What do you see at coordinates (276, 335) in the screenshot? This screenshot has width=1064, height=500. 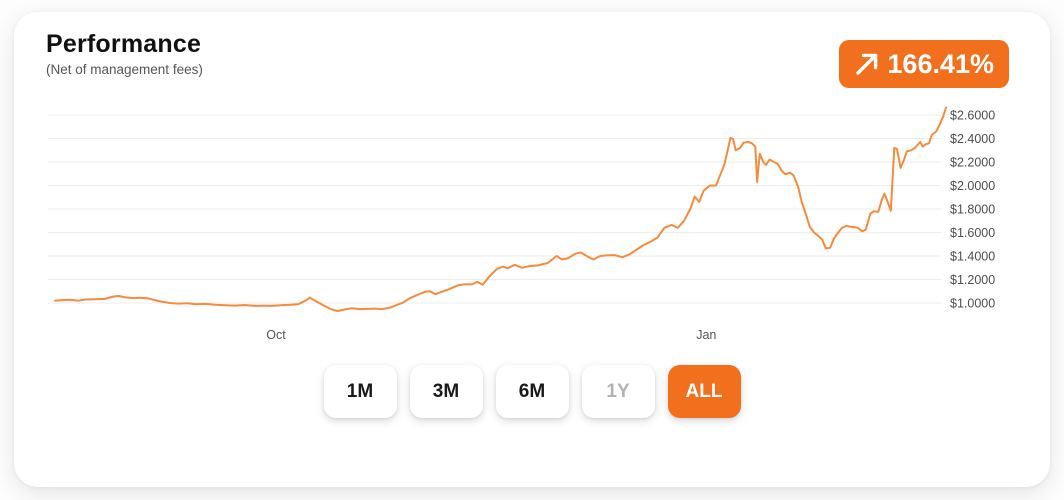 I see `x-axis-label: Oct` at bounding box center [276, 335].